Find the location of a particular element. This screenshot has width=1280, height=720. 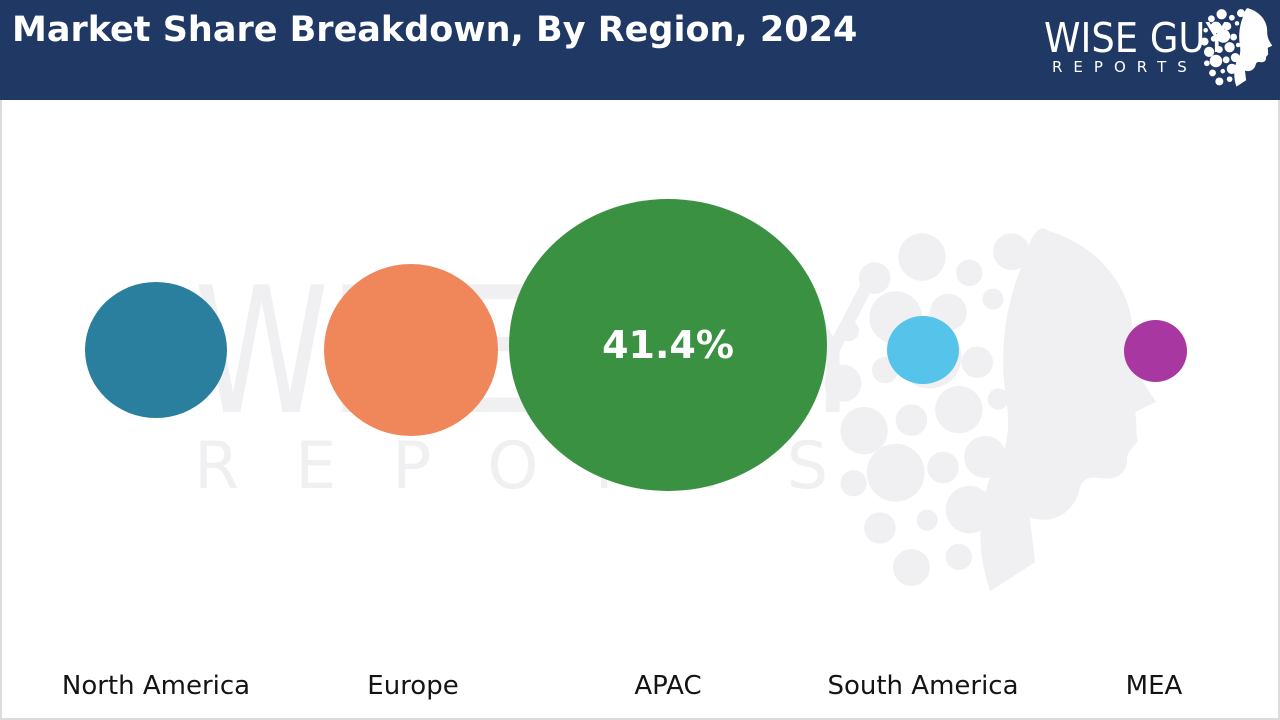

category-label-south-america: South America is located at coordinates (923, 686).